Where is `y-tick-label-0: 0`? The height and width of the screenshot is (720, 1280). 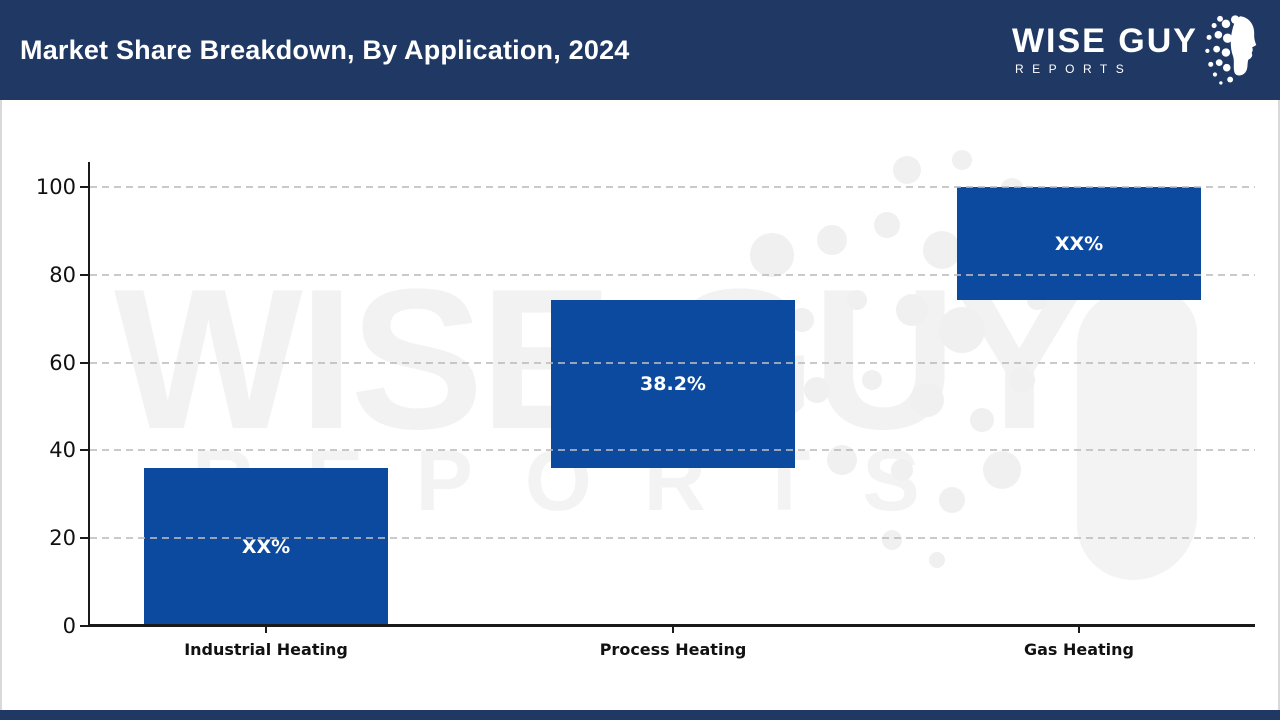 y-tick-label-0: 0 is located at coordinates (69, 626).